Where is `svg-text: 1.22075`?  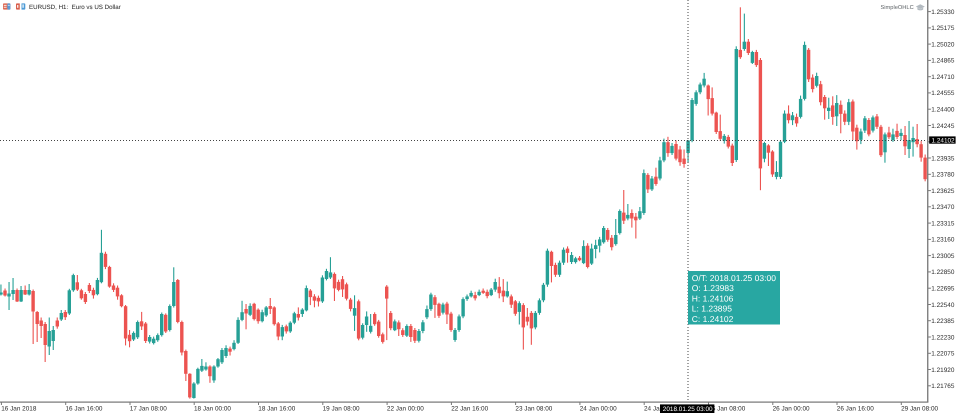 svg-text: 1.22075 is located at coordinates (943, 354).